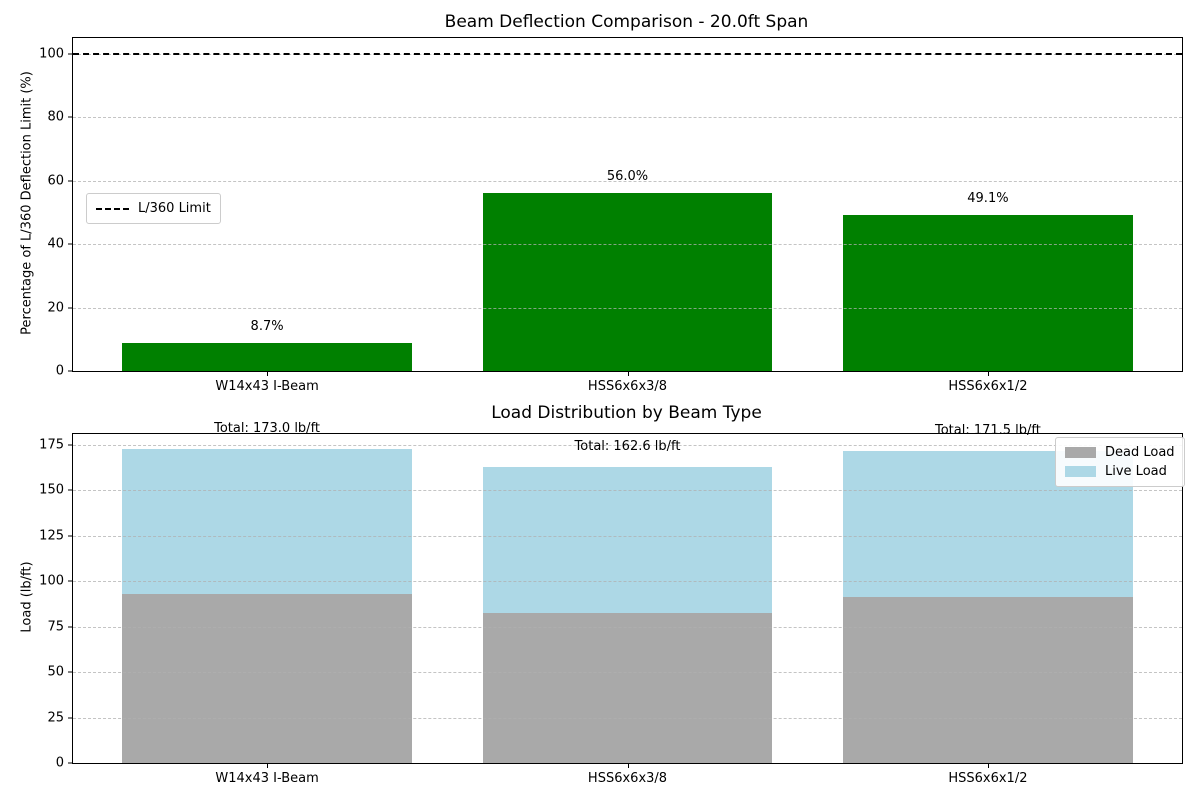 The image size is (1200, 800). I want to click on chart1-y-axis-label: Percentage of L/360 Deflection Limit (%), so click(27, 203).